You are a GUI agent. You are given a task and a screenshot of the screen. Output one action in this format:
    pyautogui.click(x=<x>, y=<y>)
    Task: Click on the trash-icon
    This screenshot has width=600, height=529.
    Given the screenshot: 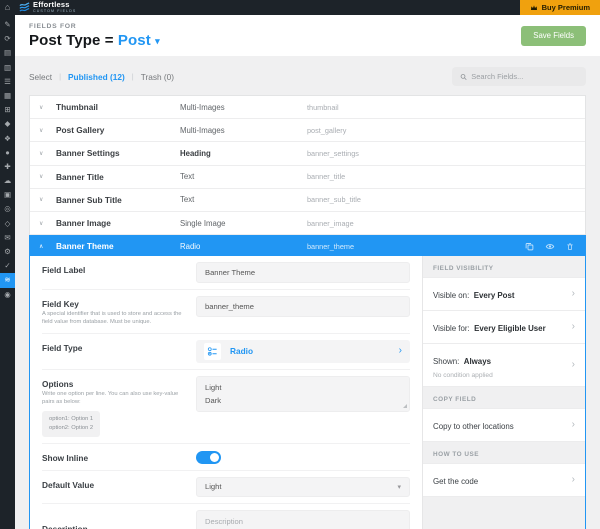 What is the action you would take?
    pyautogui.click(x=570, y=246)
    